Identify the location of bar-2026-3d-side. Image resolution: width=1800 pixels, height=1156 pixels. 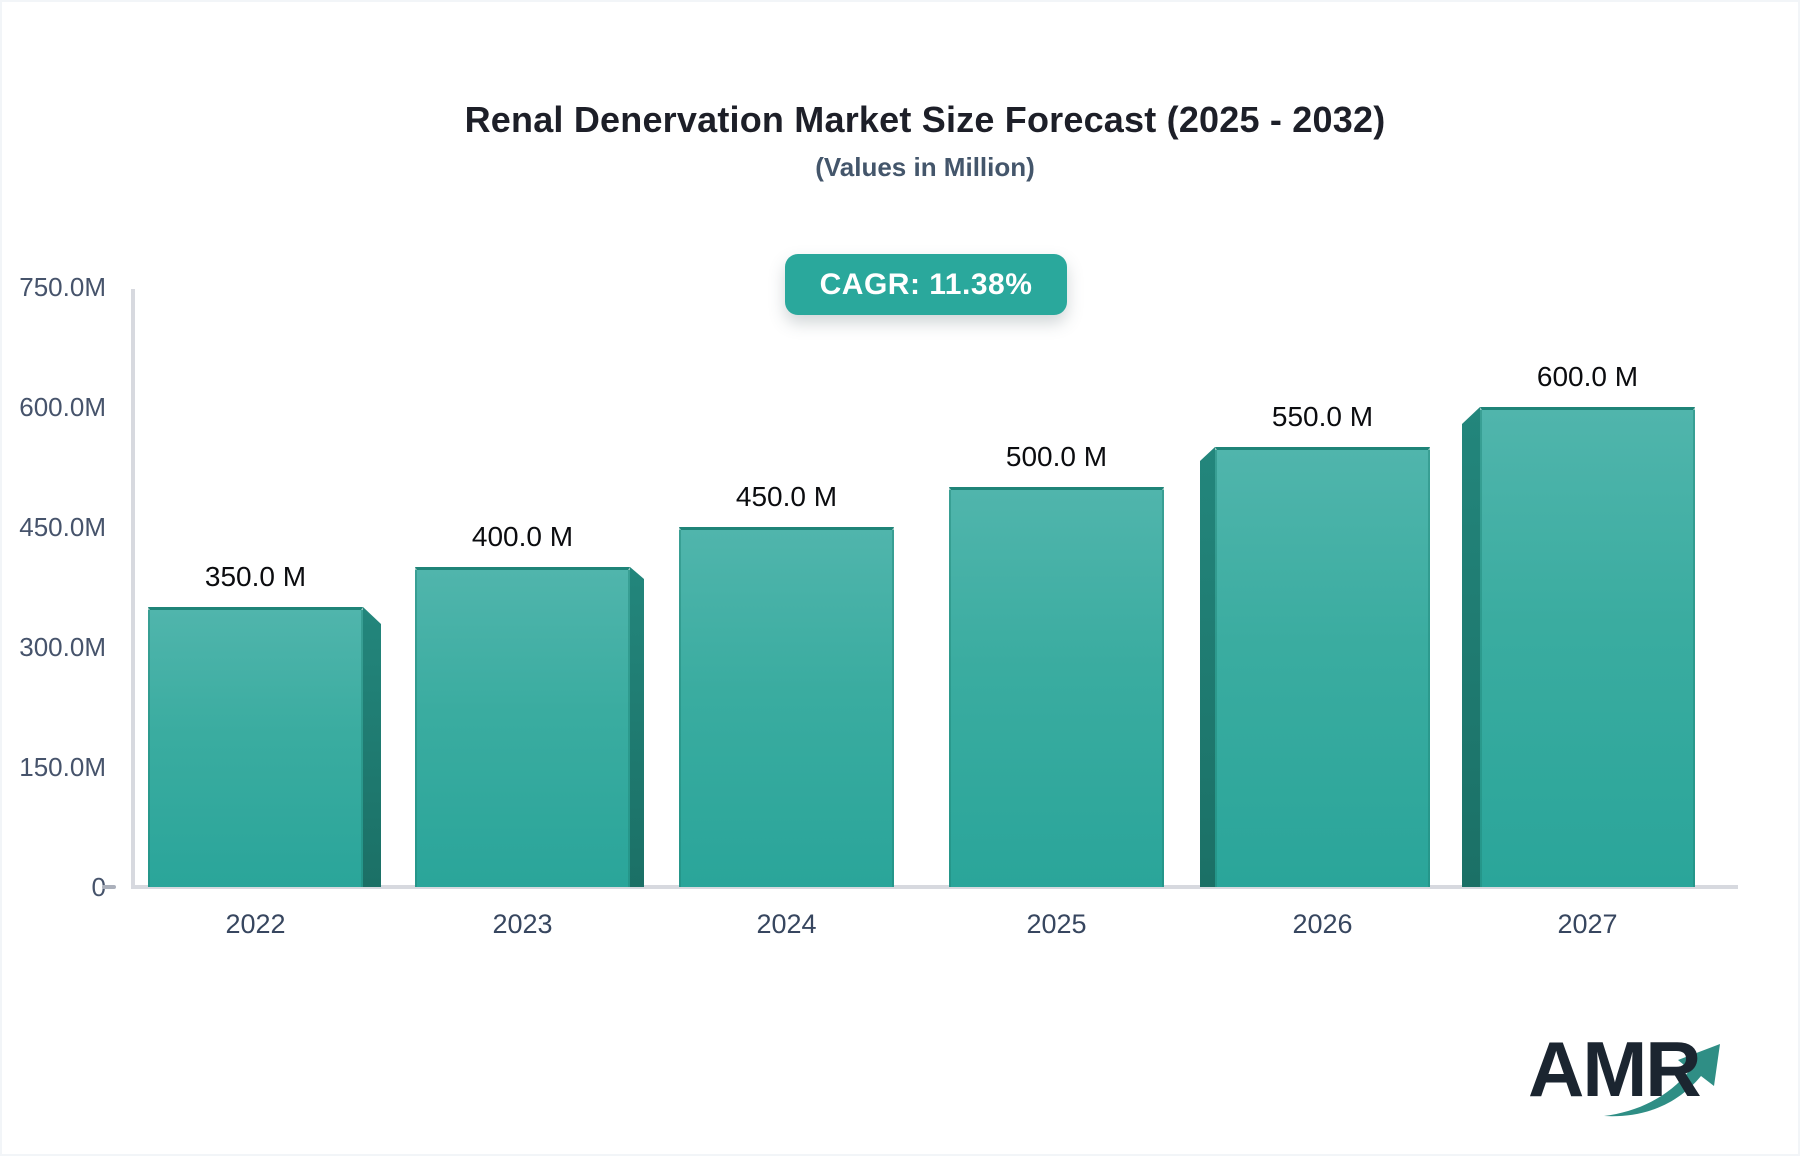
(1207, 667).